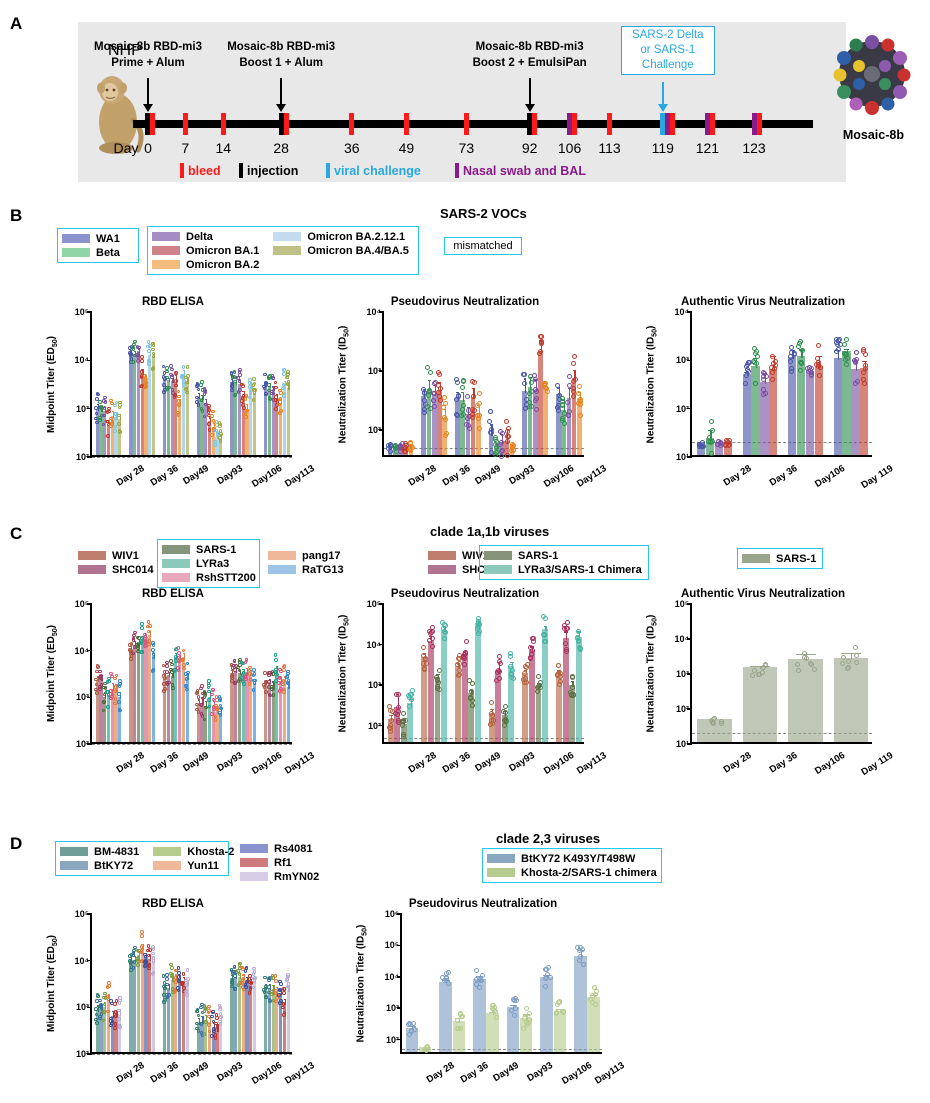  I want to click on mosaic-8b-nanoparticle-icon, so click(872, 75).